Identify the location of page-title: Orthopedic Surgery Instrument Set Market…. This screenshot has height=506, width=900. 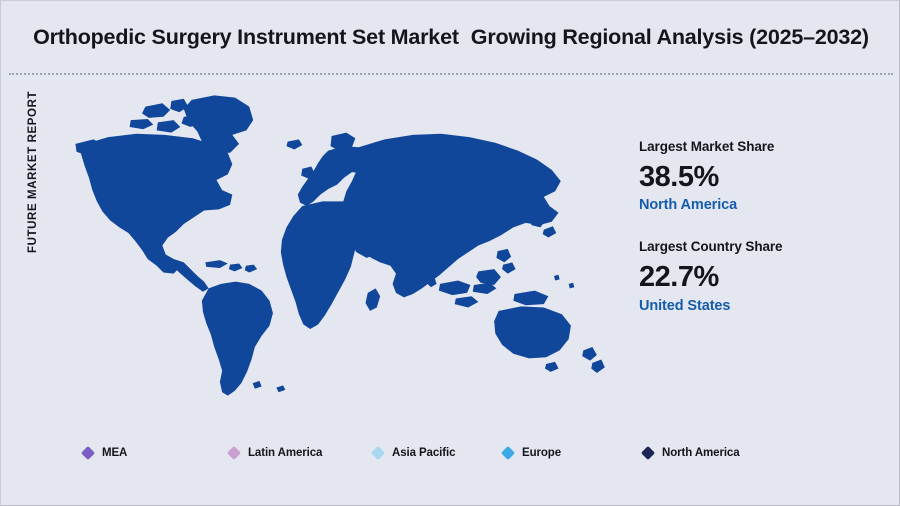
(450, 37).